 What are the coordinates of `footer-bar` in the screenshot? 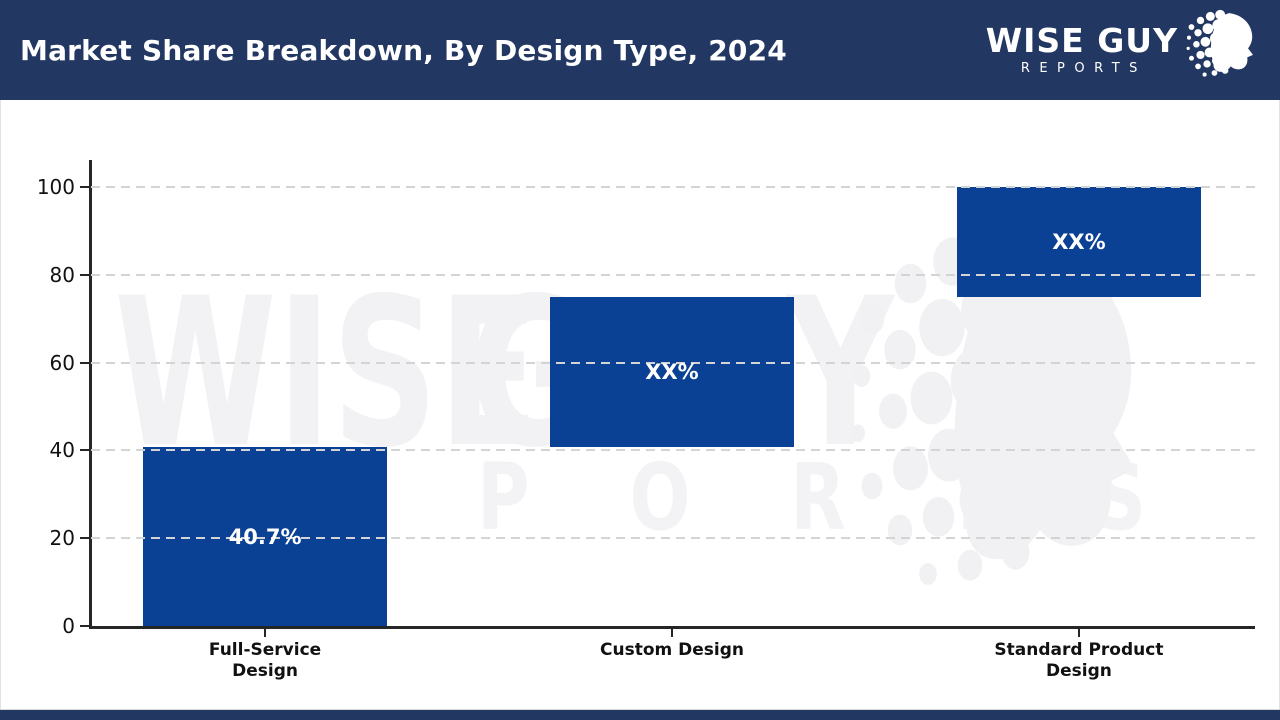 It's located at (640, 715).